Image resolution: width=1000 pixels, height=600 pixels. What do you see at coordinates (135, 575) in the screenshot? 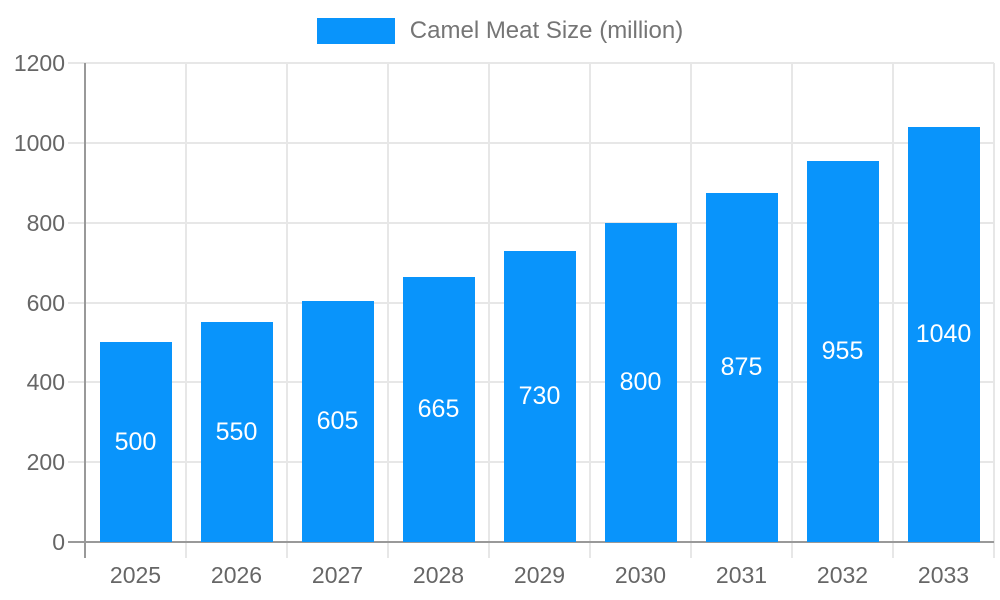
I see `x-axis-tick-label: 2025` at bounding box center [135, 575].